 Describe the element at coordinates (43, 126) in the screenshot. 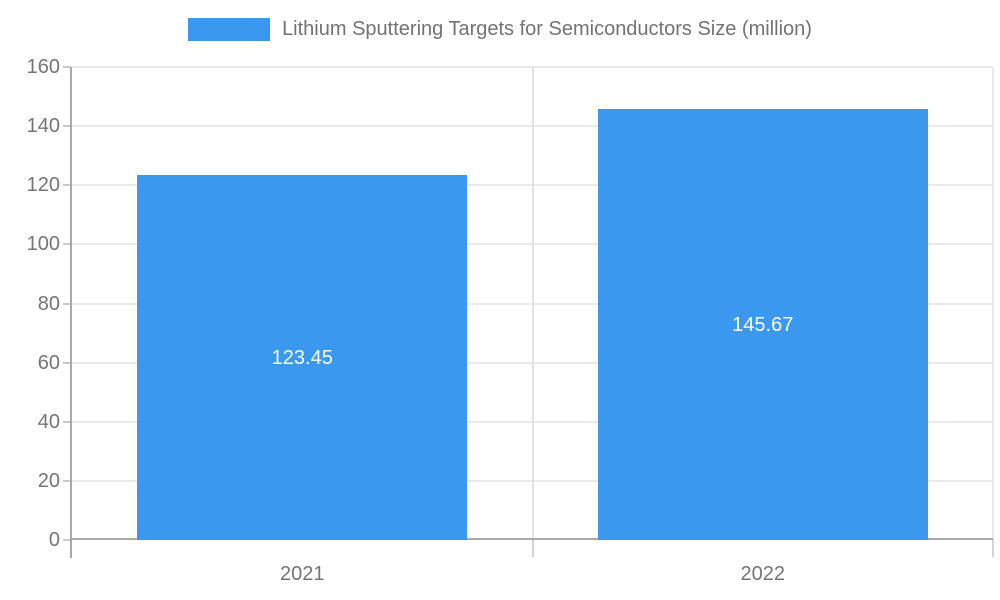

I see `y-tick-label: 140` at that location.